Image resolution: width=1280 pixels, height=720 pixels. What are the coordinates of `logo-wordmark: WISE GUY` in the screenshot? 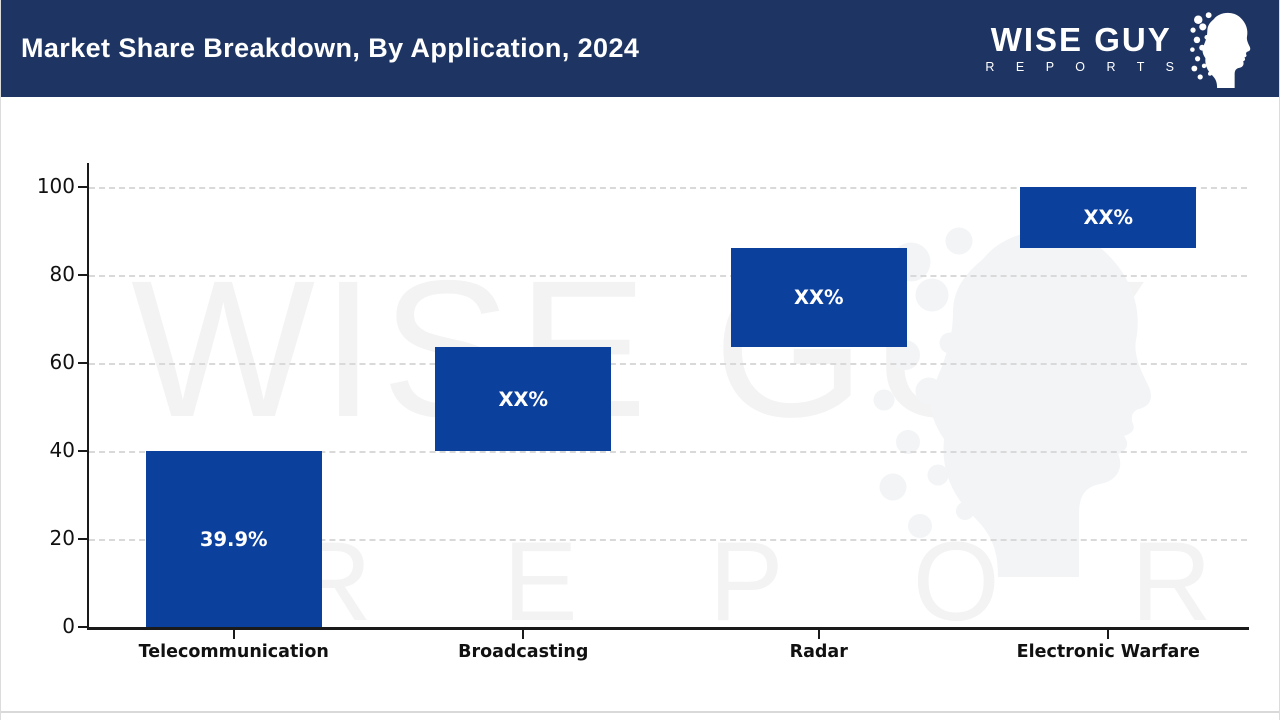 It's located at (1081, 40).